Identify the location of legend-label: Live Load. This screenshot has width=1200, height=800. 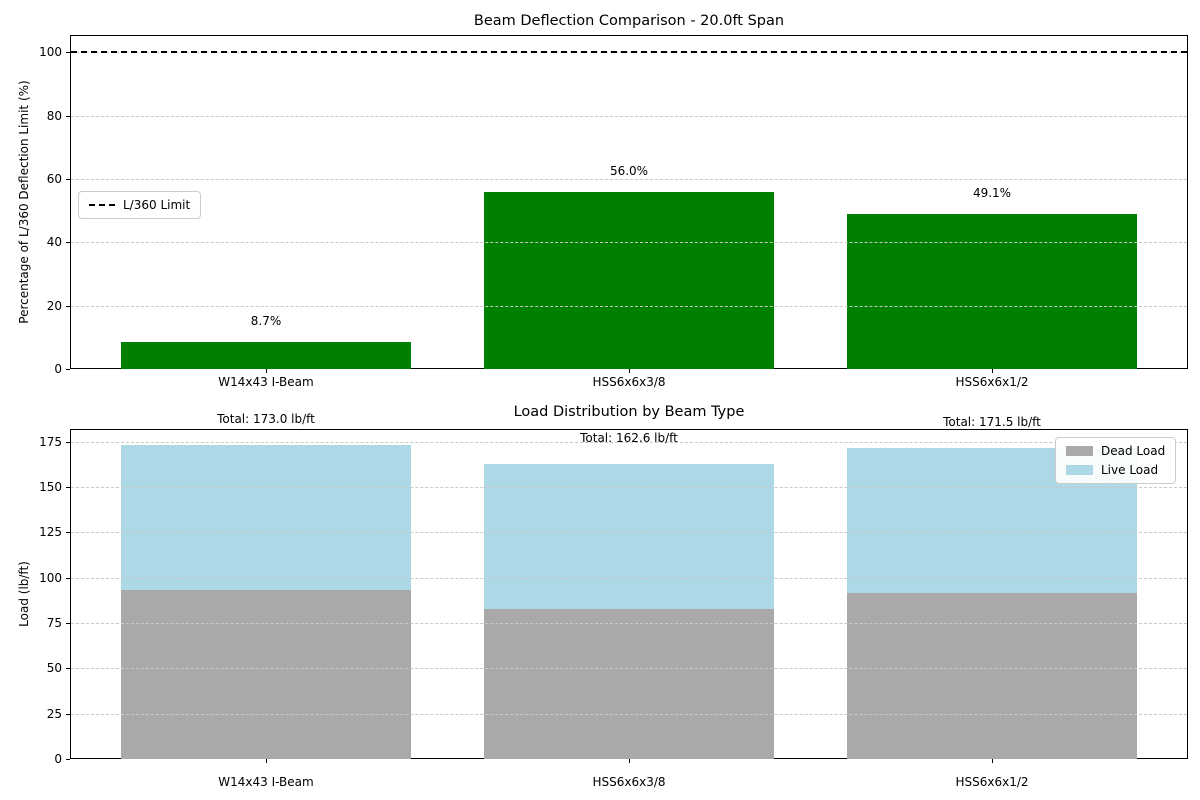
(1130, 470).